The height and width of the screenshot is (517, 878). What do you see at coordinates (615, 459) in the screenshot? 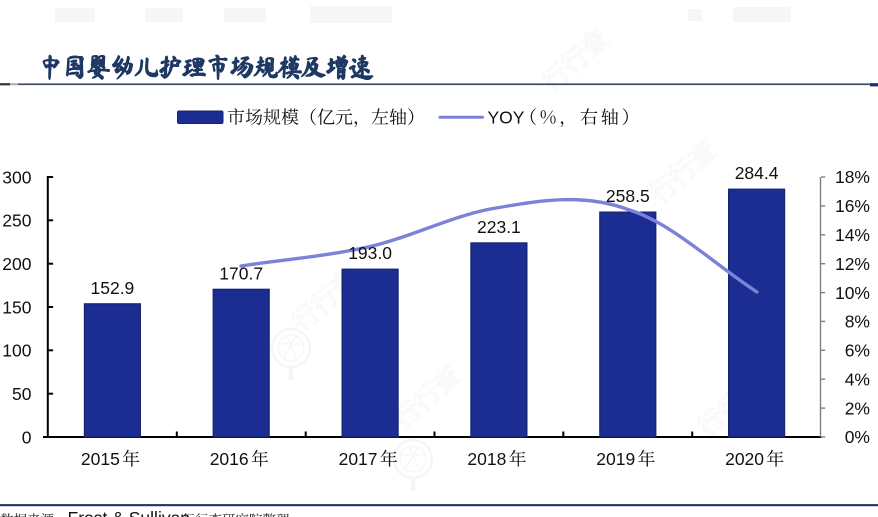
I see `svg-text: 2019` at bounding box center [615, 459].